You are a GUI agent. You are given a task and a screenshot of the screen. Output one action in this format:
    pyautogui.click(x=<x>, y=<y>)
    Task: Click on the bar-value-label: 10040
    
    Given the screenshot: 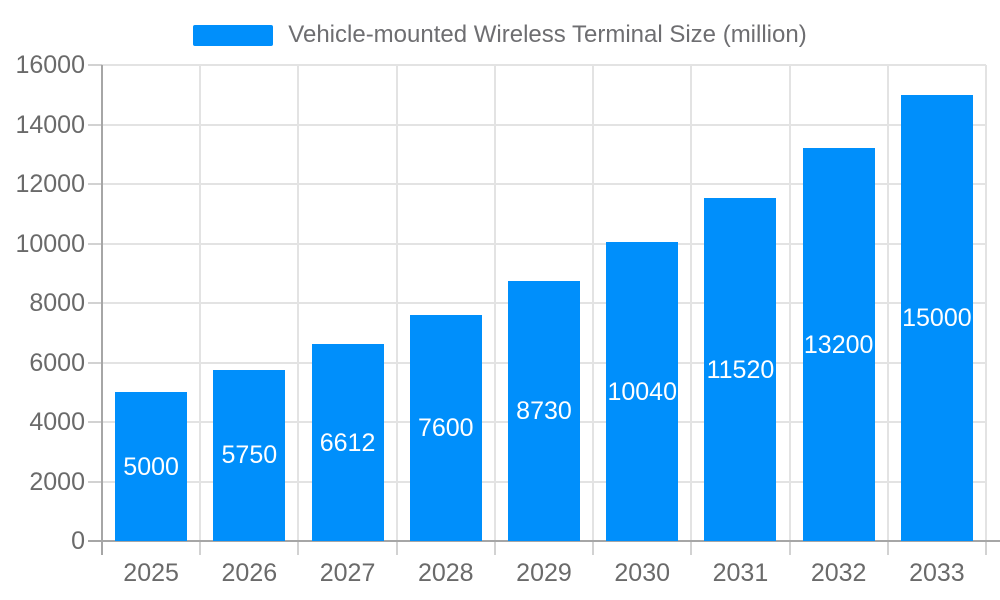 What is the action you would take?
    pyautogui.click(x=642, y=391)
    